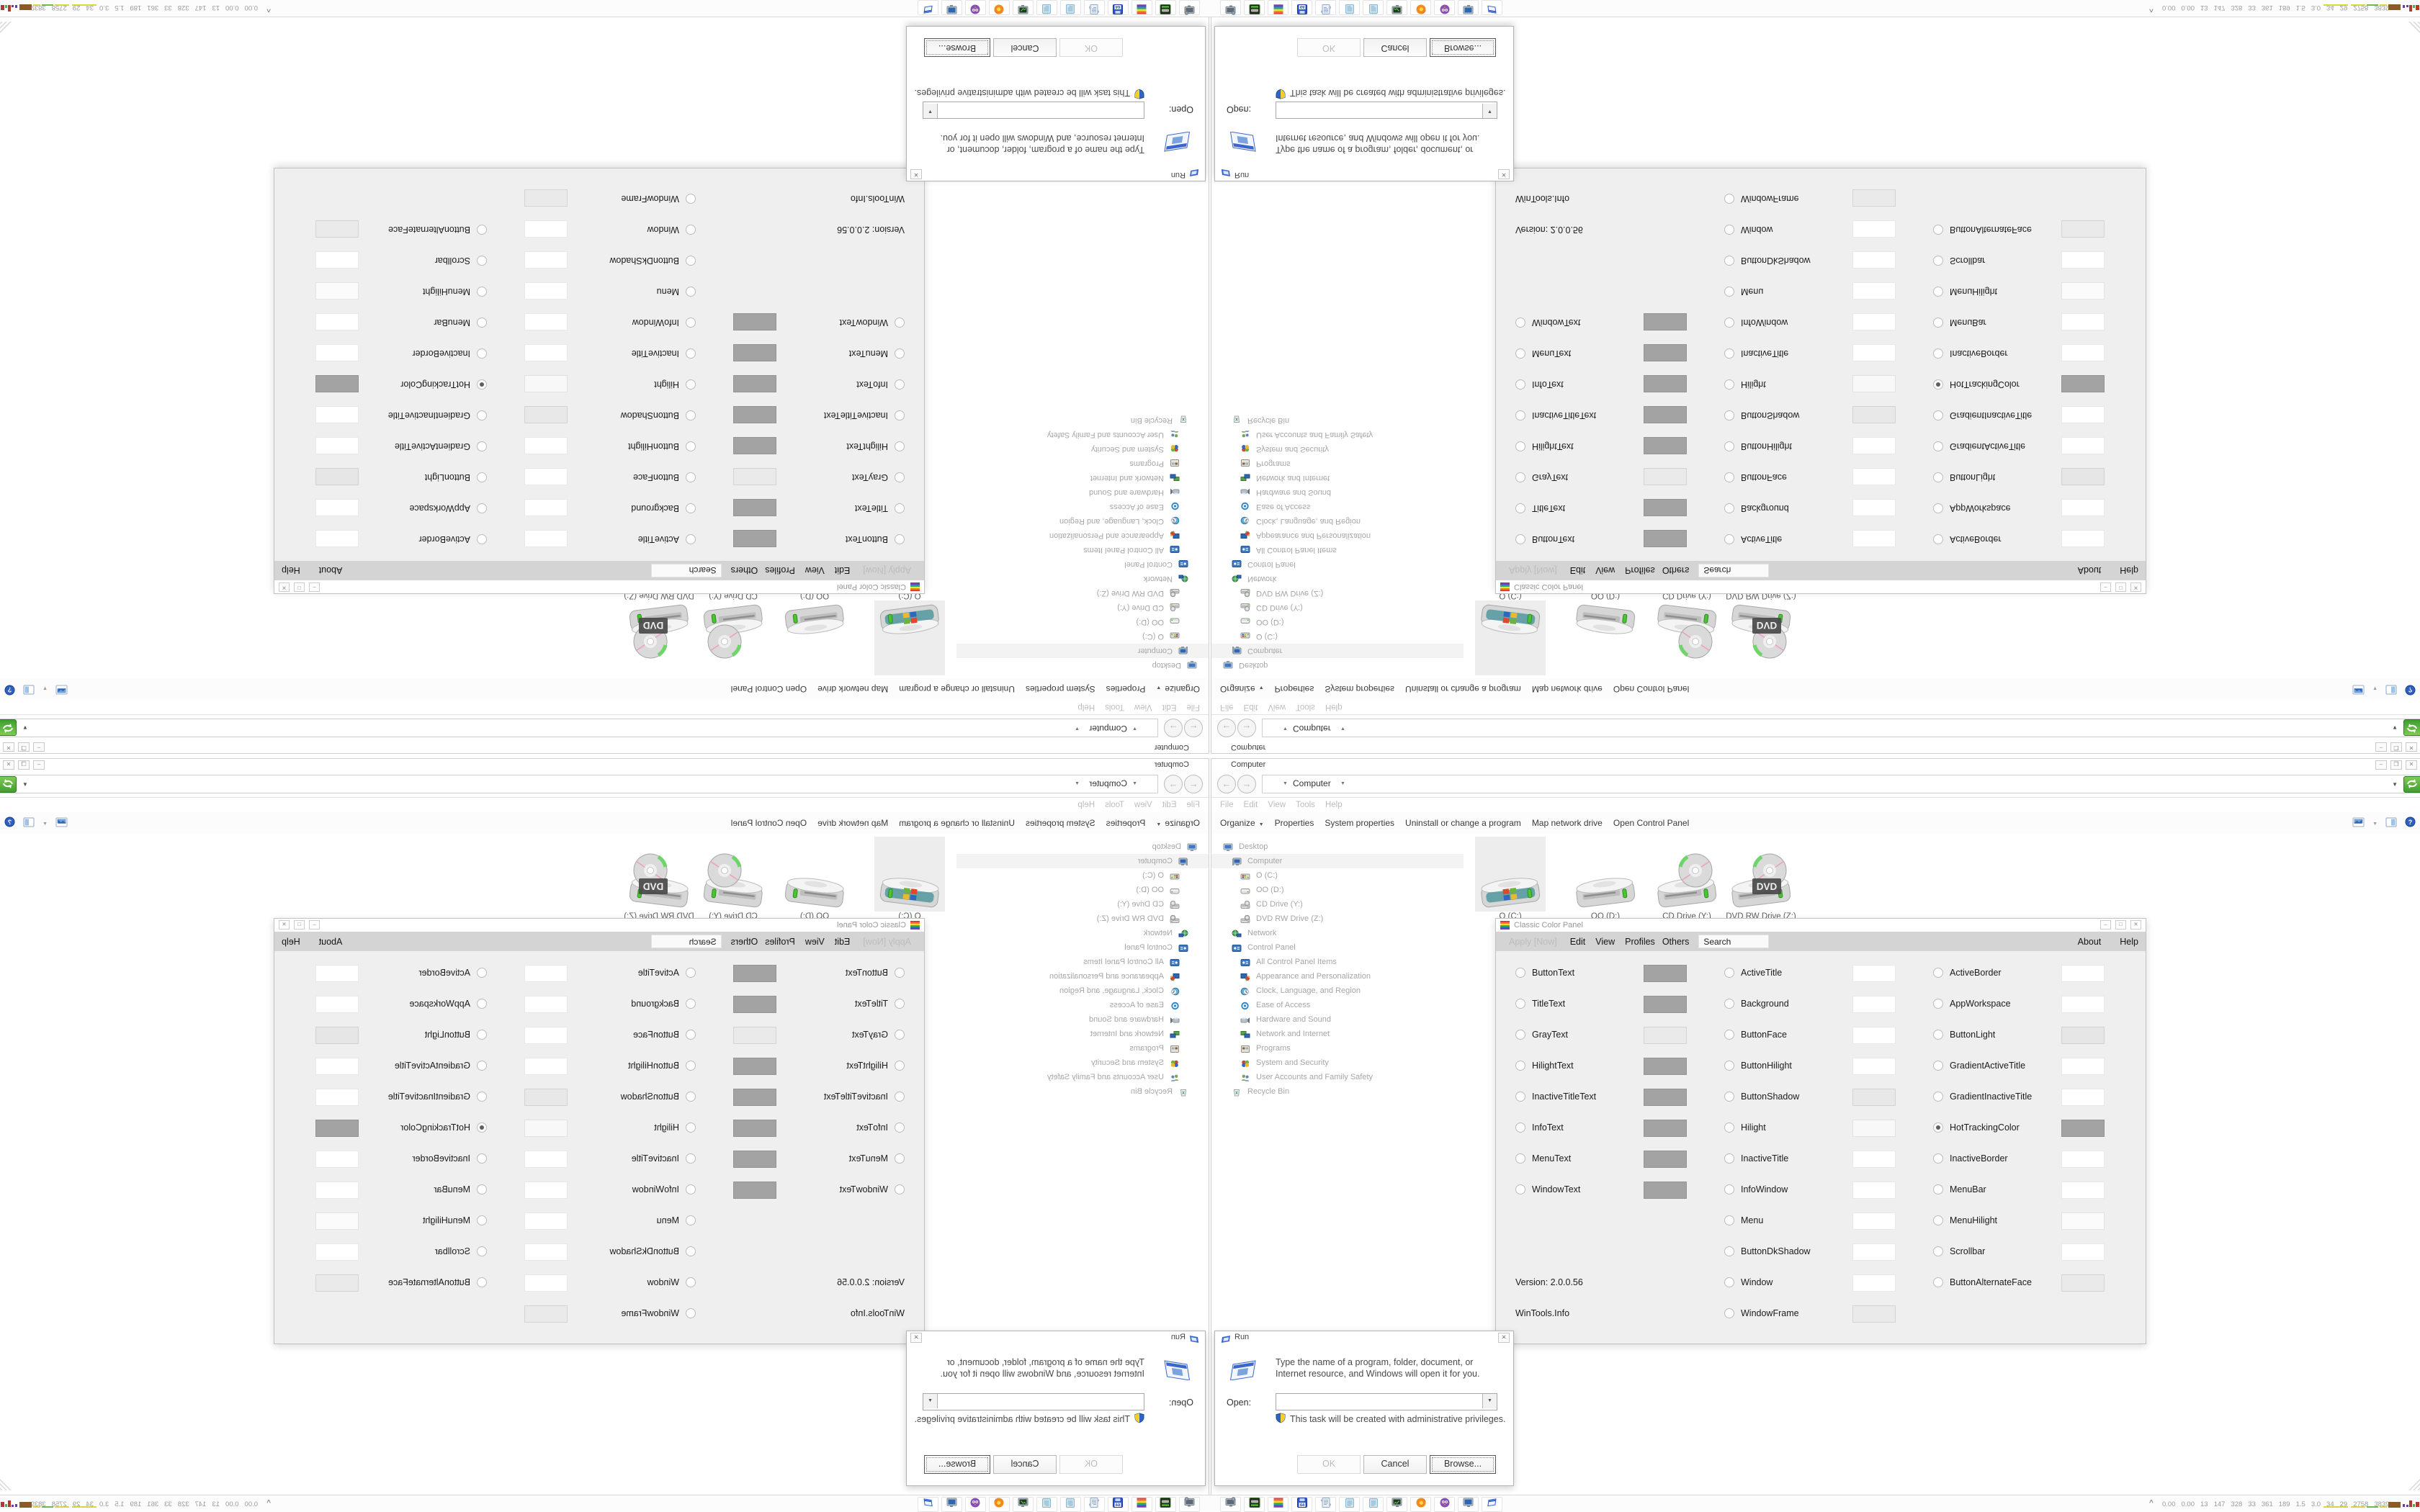  What do you see at coordinates (8, 727) in the screenshot?
I see `refresh-icon` at bounding box center [8, 727].